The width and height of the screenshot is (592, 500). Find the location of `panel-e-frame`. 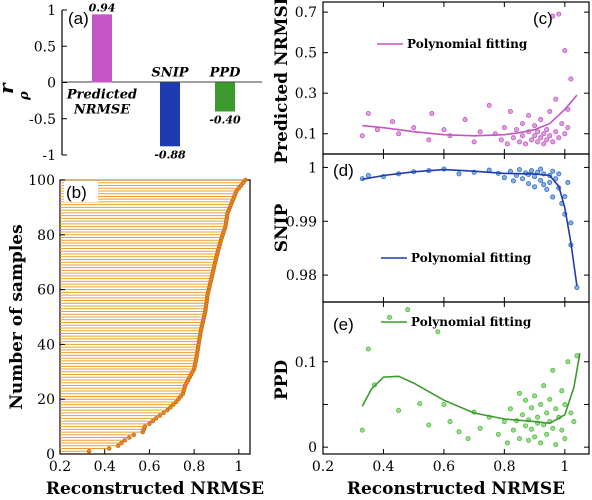

panel-e-frame is located at coordinates (456, 378).